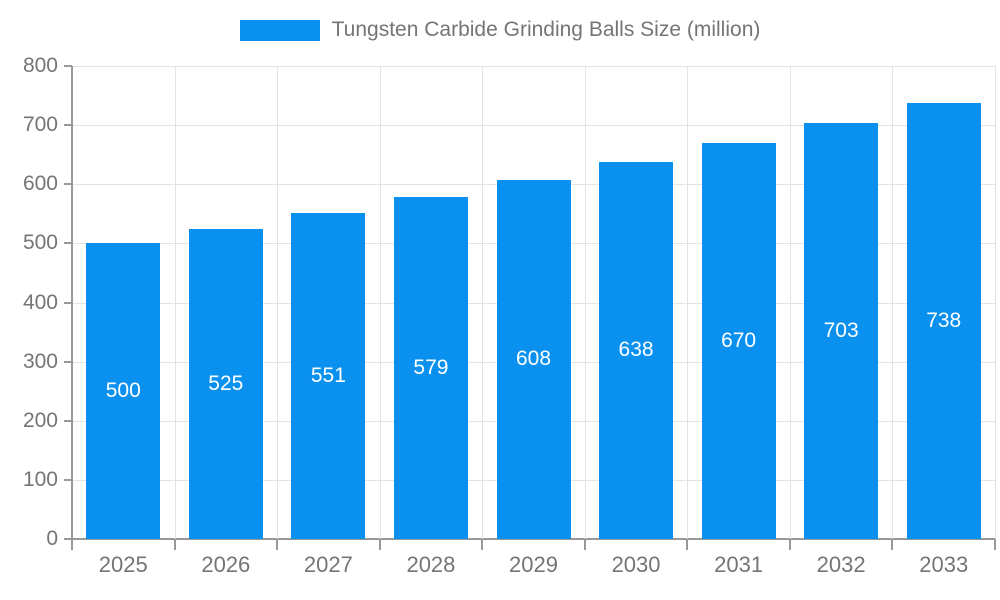 The image size is (1000, 600). Describe the element at coordinates (40, 302) in the screenshot. I see `y-axis-tick-label: 400` at that location.